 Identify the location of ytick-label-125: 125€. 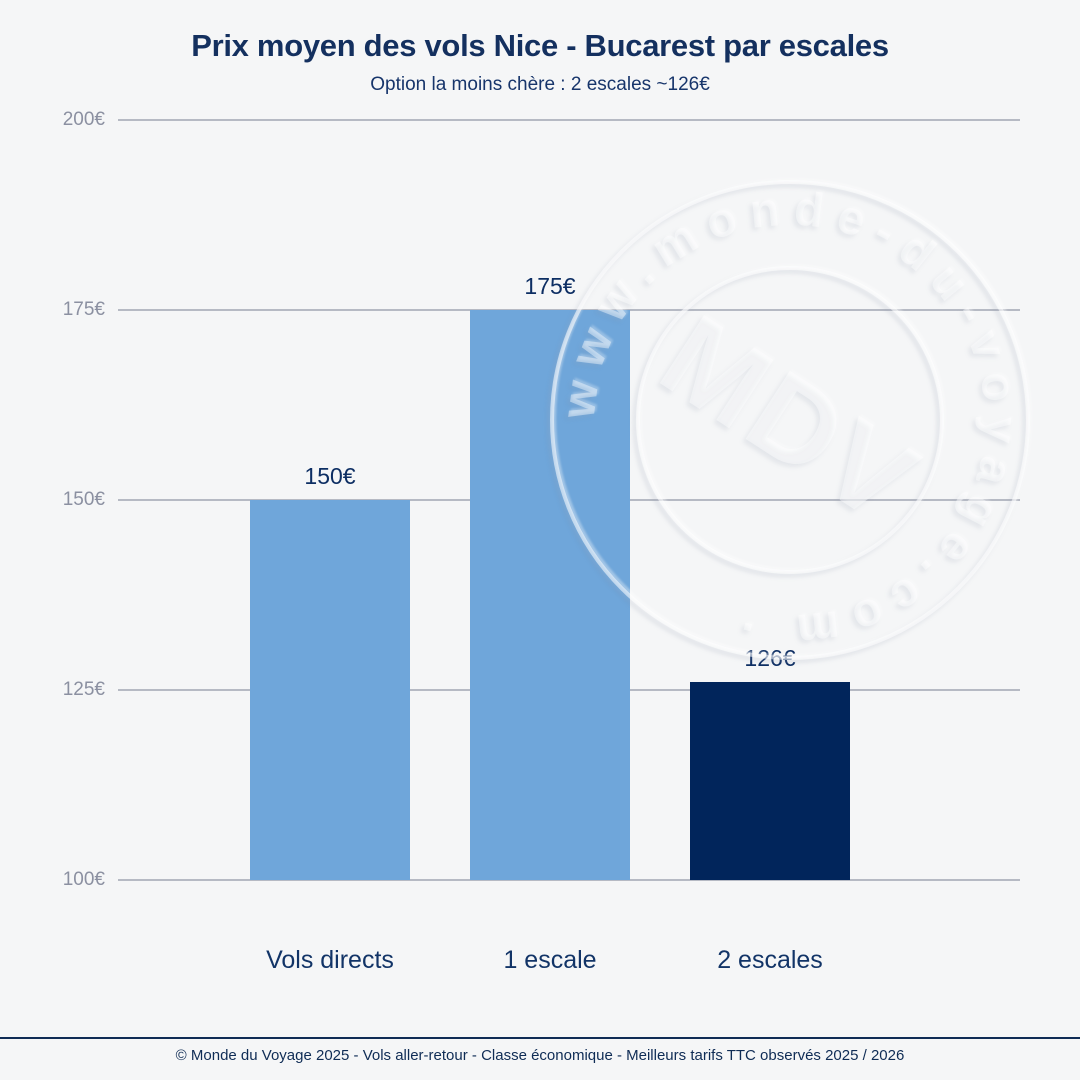
(83, 689).